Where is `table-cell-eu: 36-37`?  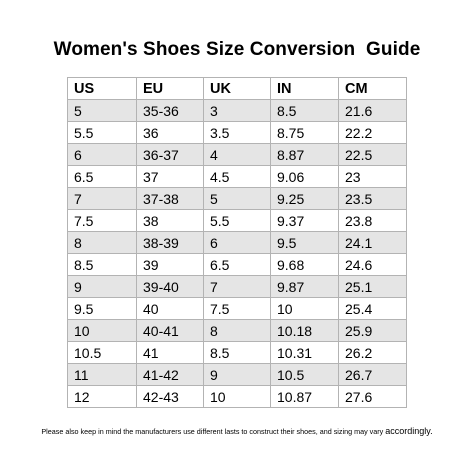 table-cell-eu: 36-37 is located at coordinates (170, 154).